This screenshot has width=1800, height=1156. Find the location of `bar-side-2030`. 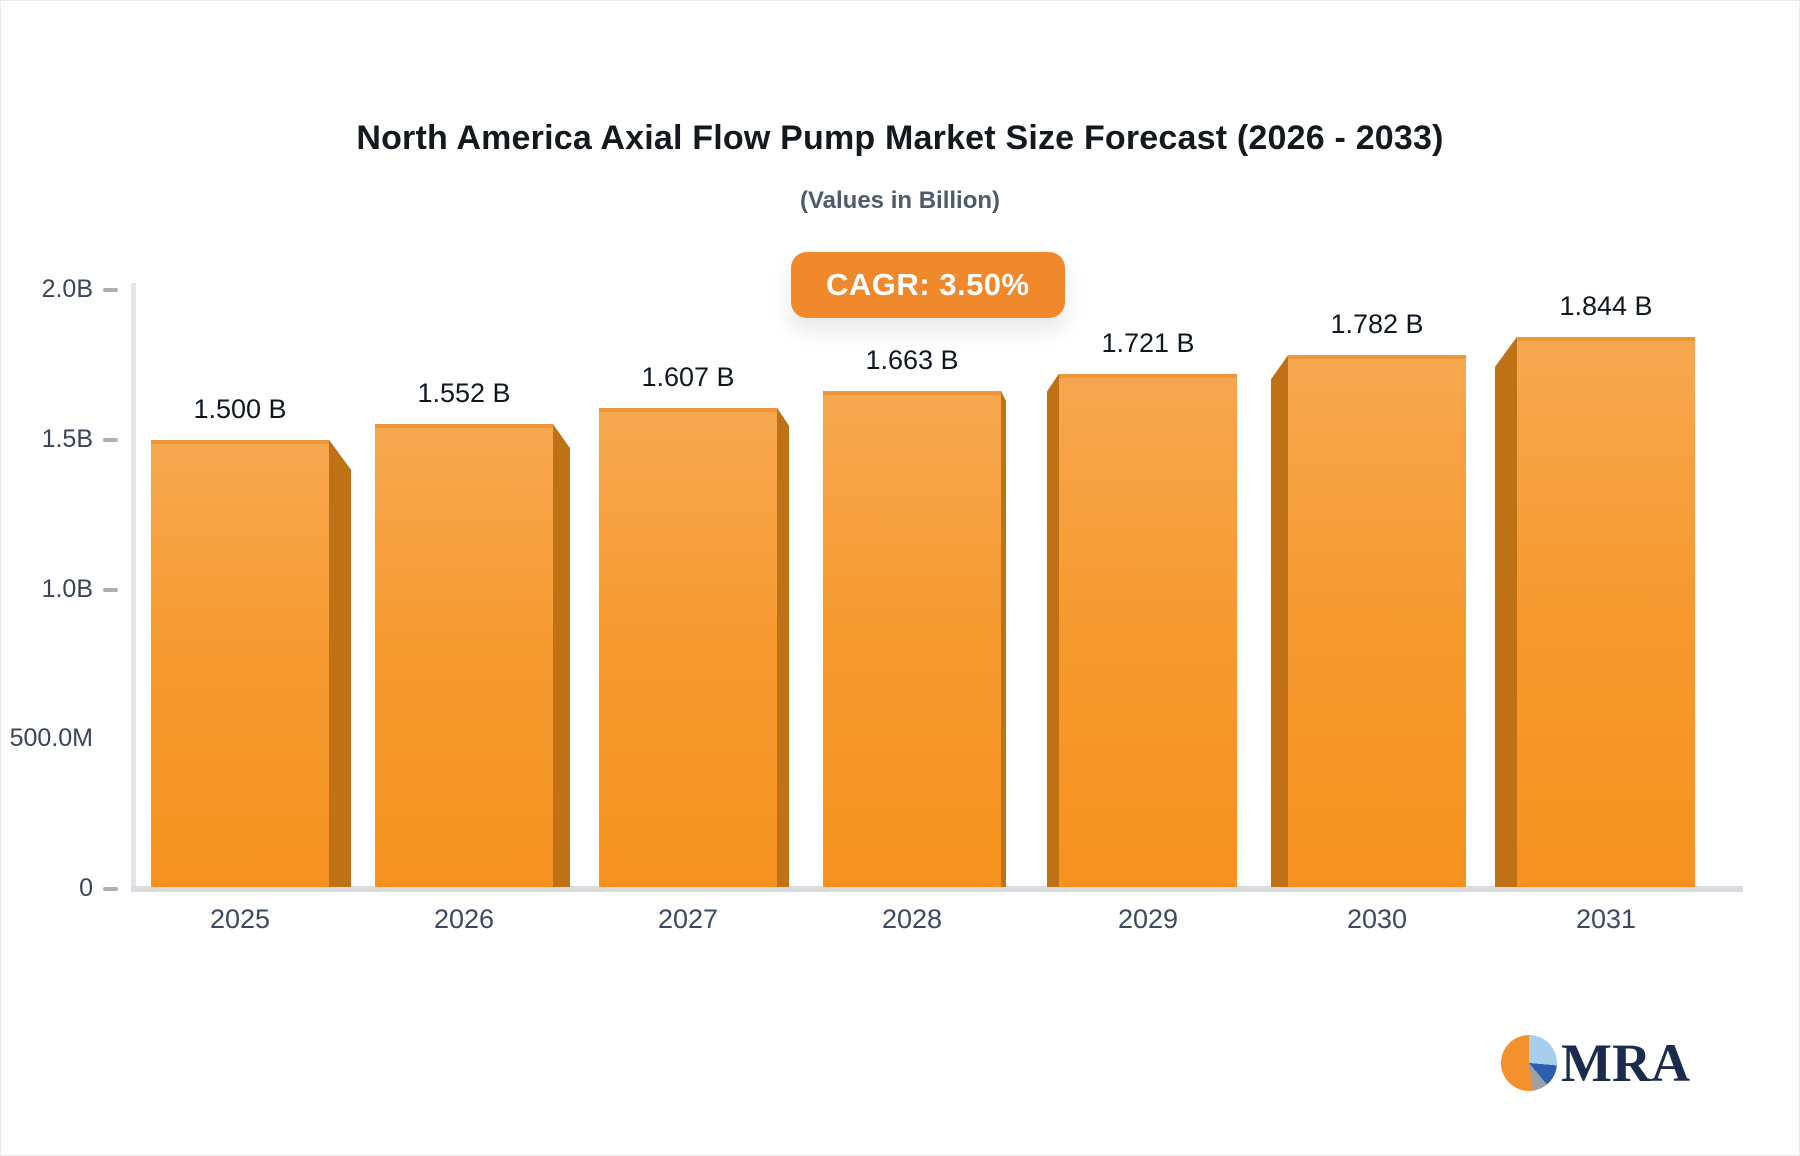

bar-side-2030 is located at coordinates (1279, 621).